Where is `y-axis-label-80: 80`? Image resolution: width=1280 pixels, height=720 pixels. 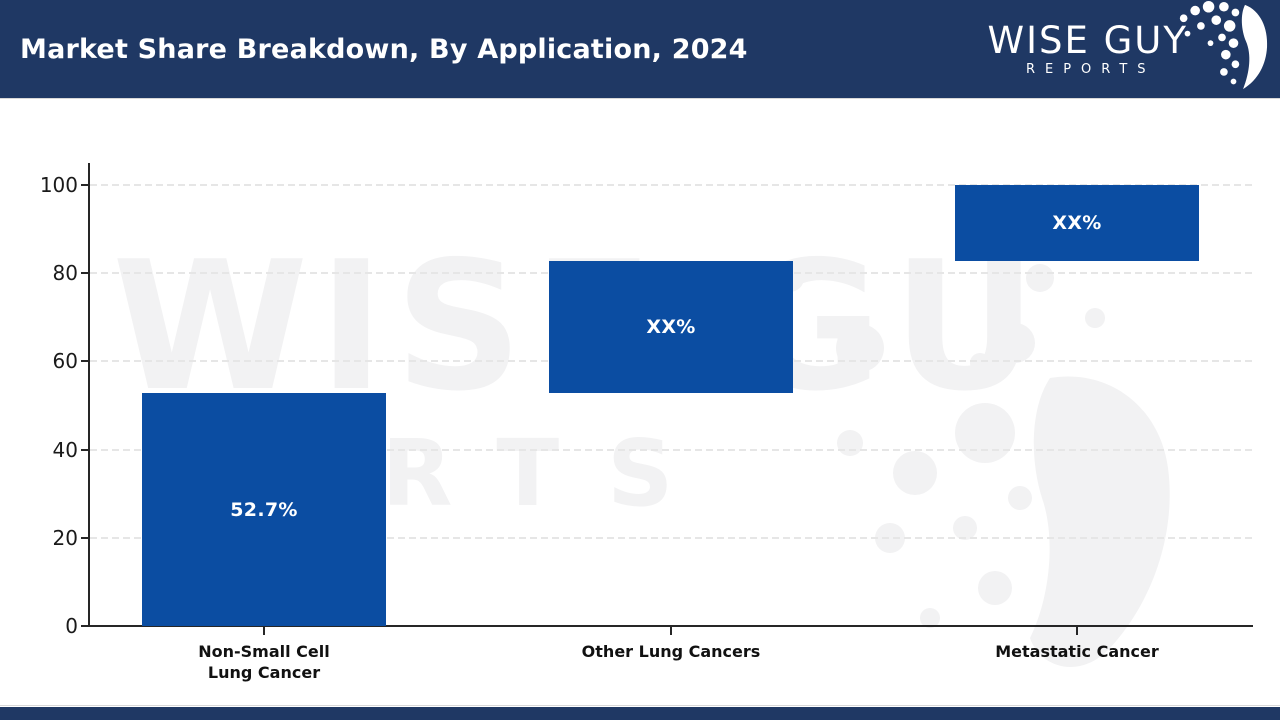
y-axis-label-80: 80 is located at coordinates (65, 273).